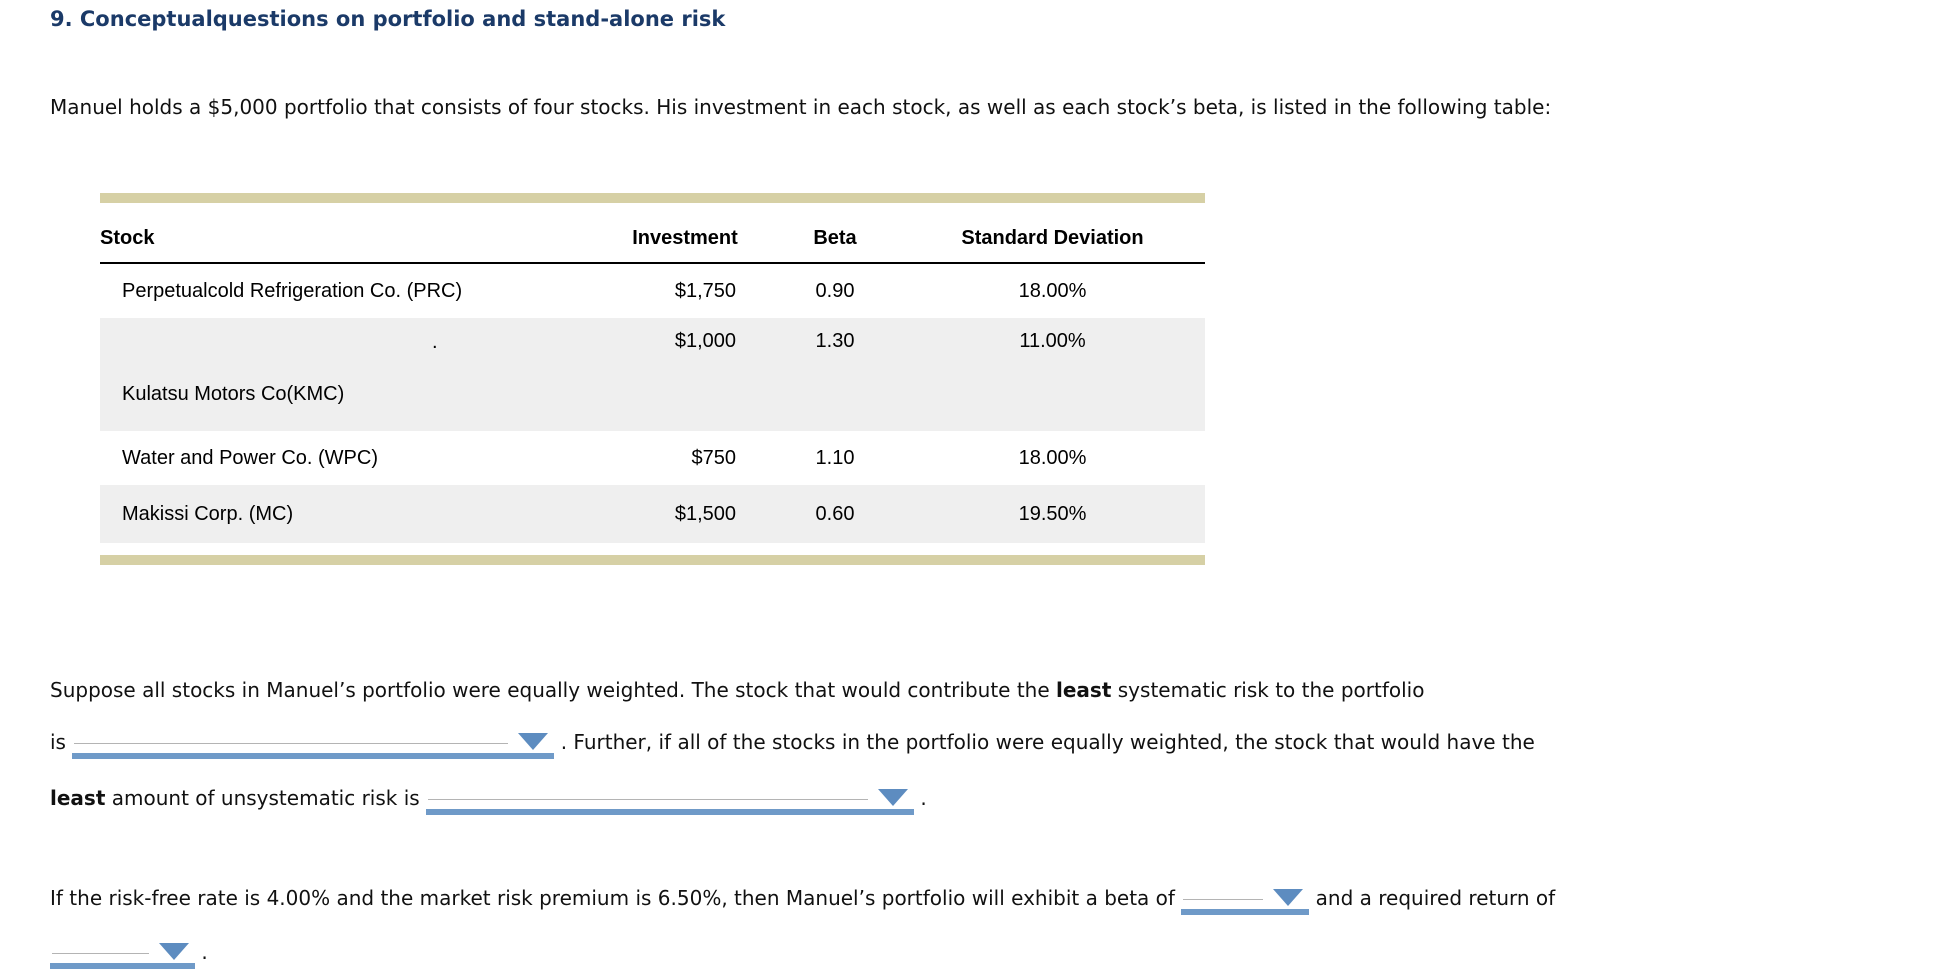  Describe the element at coordinates (705, 290) in the screenshot. I see `cell-investment: $1,750` at that location.